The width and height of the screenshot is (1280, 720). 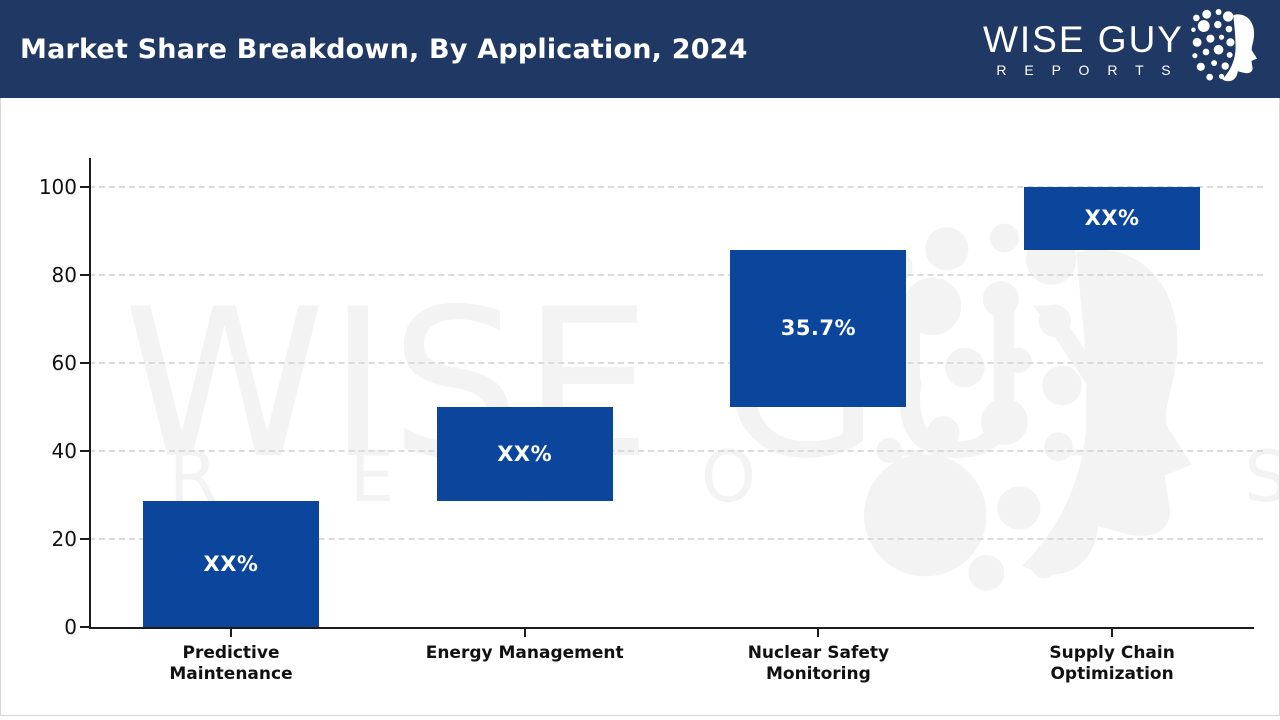 I want to click on y-axis-spine, so click(x=90, y=393).